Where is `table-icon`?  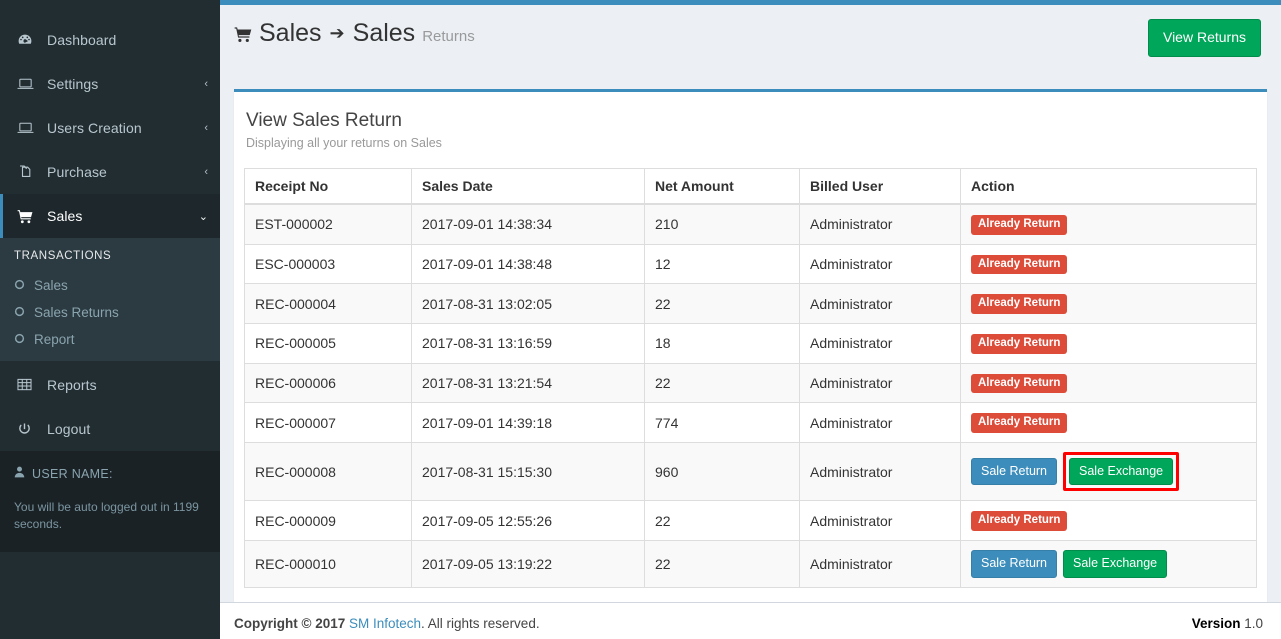 table-icon is located at coordinates (28, 385).